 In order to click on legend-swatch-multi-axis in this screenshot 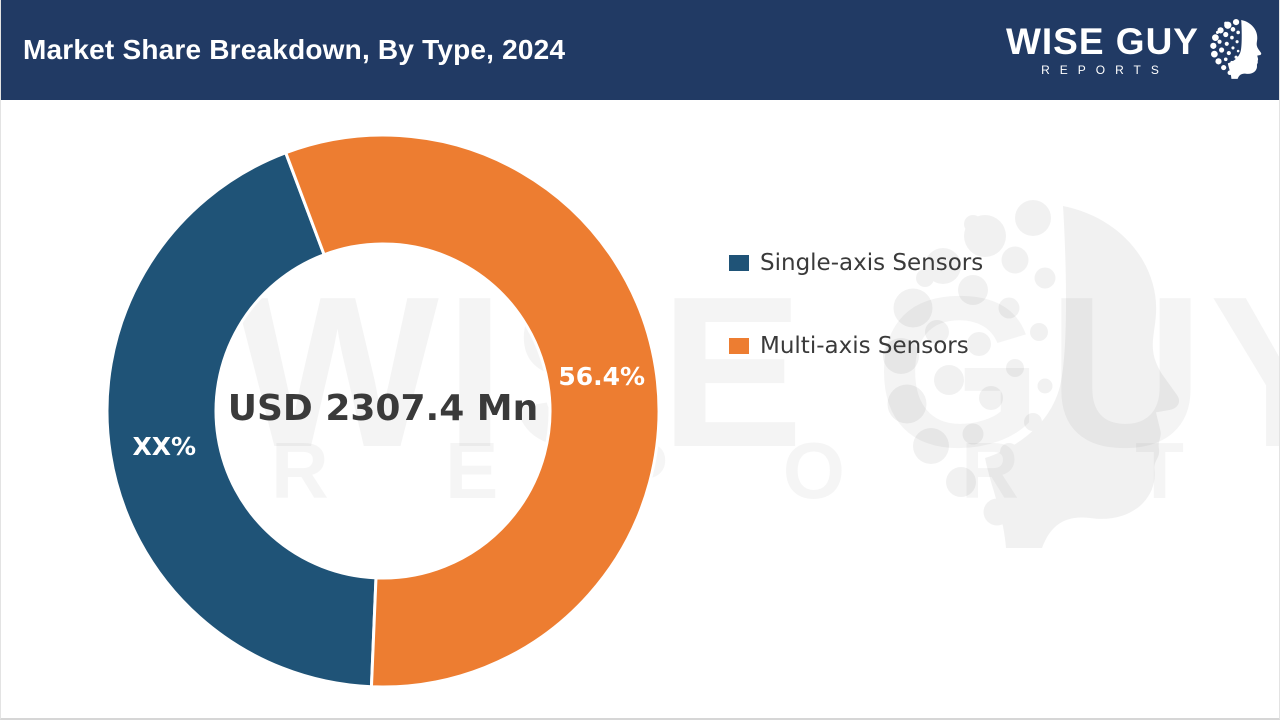, I will do `click(739, 346)`.